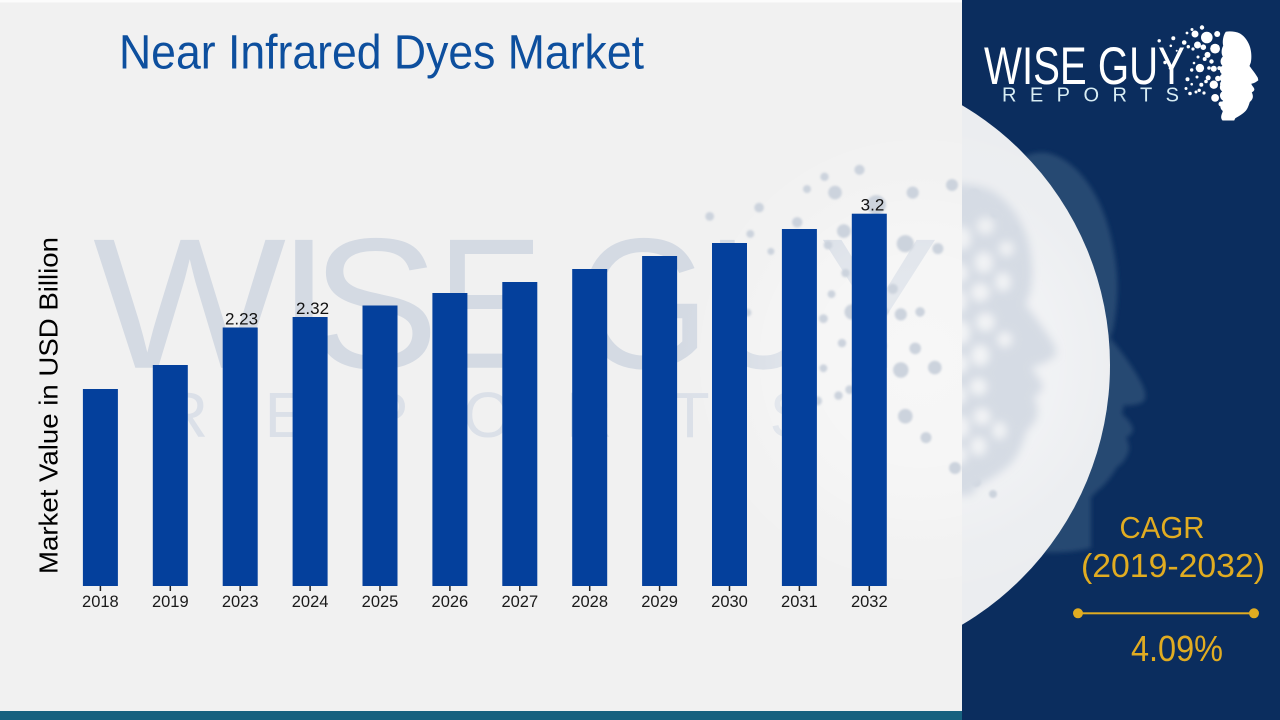 Image resolution: width=1280 pixels, height=720 pixels. I want to click on svg-text: 2030, so click(729, 602).